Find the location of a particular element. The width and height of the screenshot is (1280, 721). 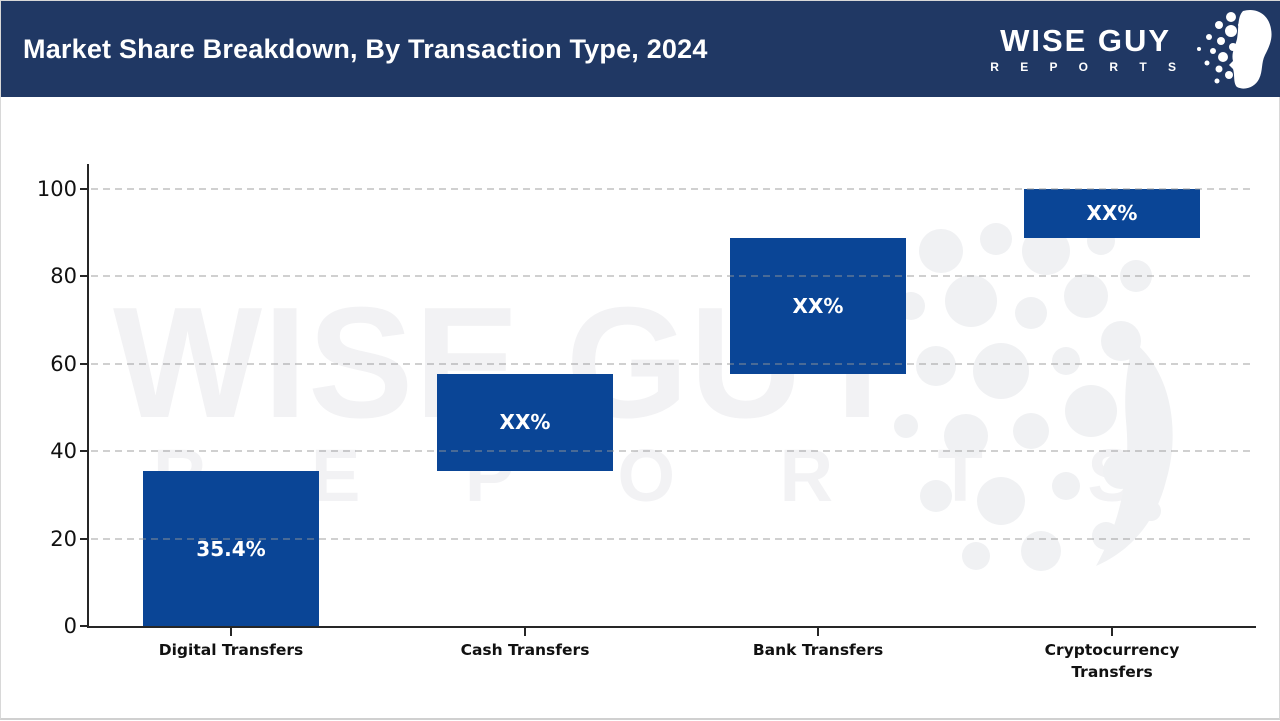

y-tick-label-0: 0 is located at coordinates (70, 626).